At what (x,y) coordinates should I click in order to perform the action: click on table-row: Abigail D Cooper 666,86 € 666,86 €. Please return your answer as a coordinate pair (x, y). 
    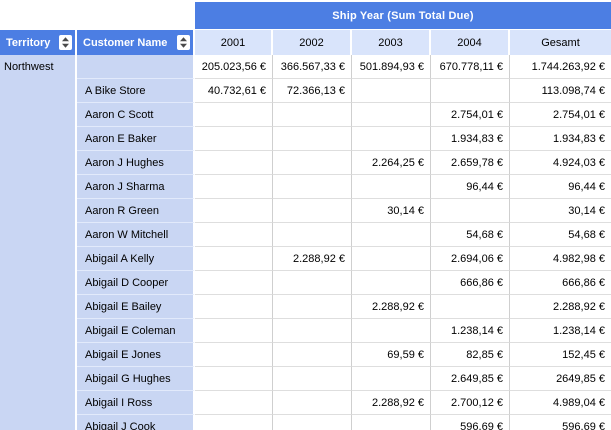
    Looking at the image, I should click on (344, 283).